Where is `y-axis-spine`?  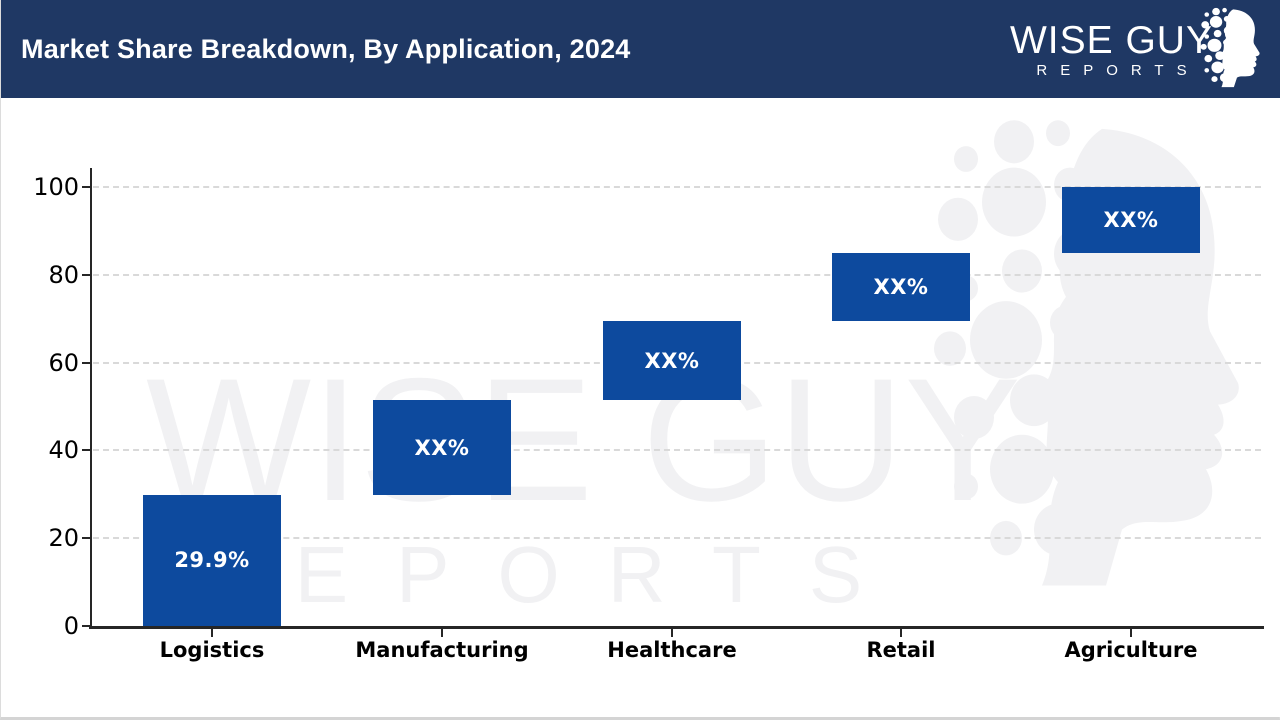
y-axis-spine is located at coordinates (91, 398).